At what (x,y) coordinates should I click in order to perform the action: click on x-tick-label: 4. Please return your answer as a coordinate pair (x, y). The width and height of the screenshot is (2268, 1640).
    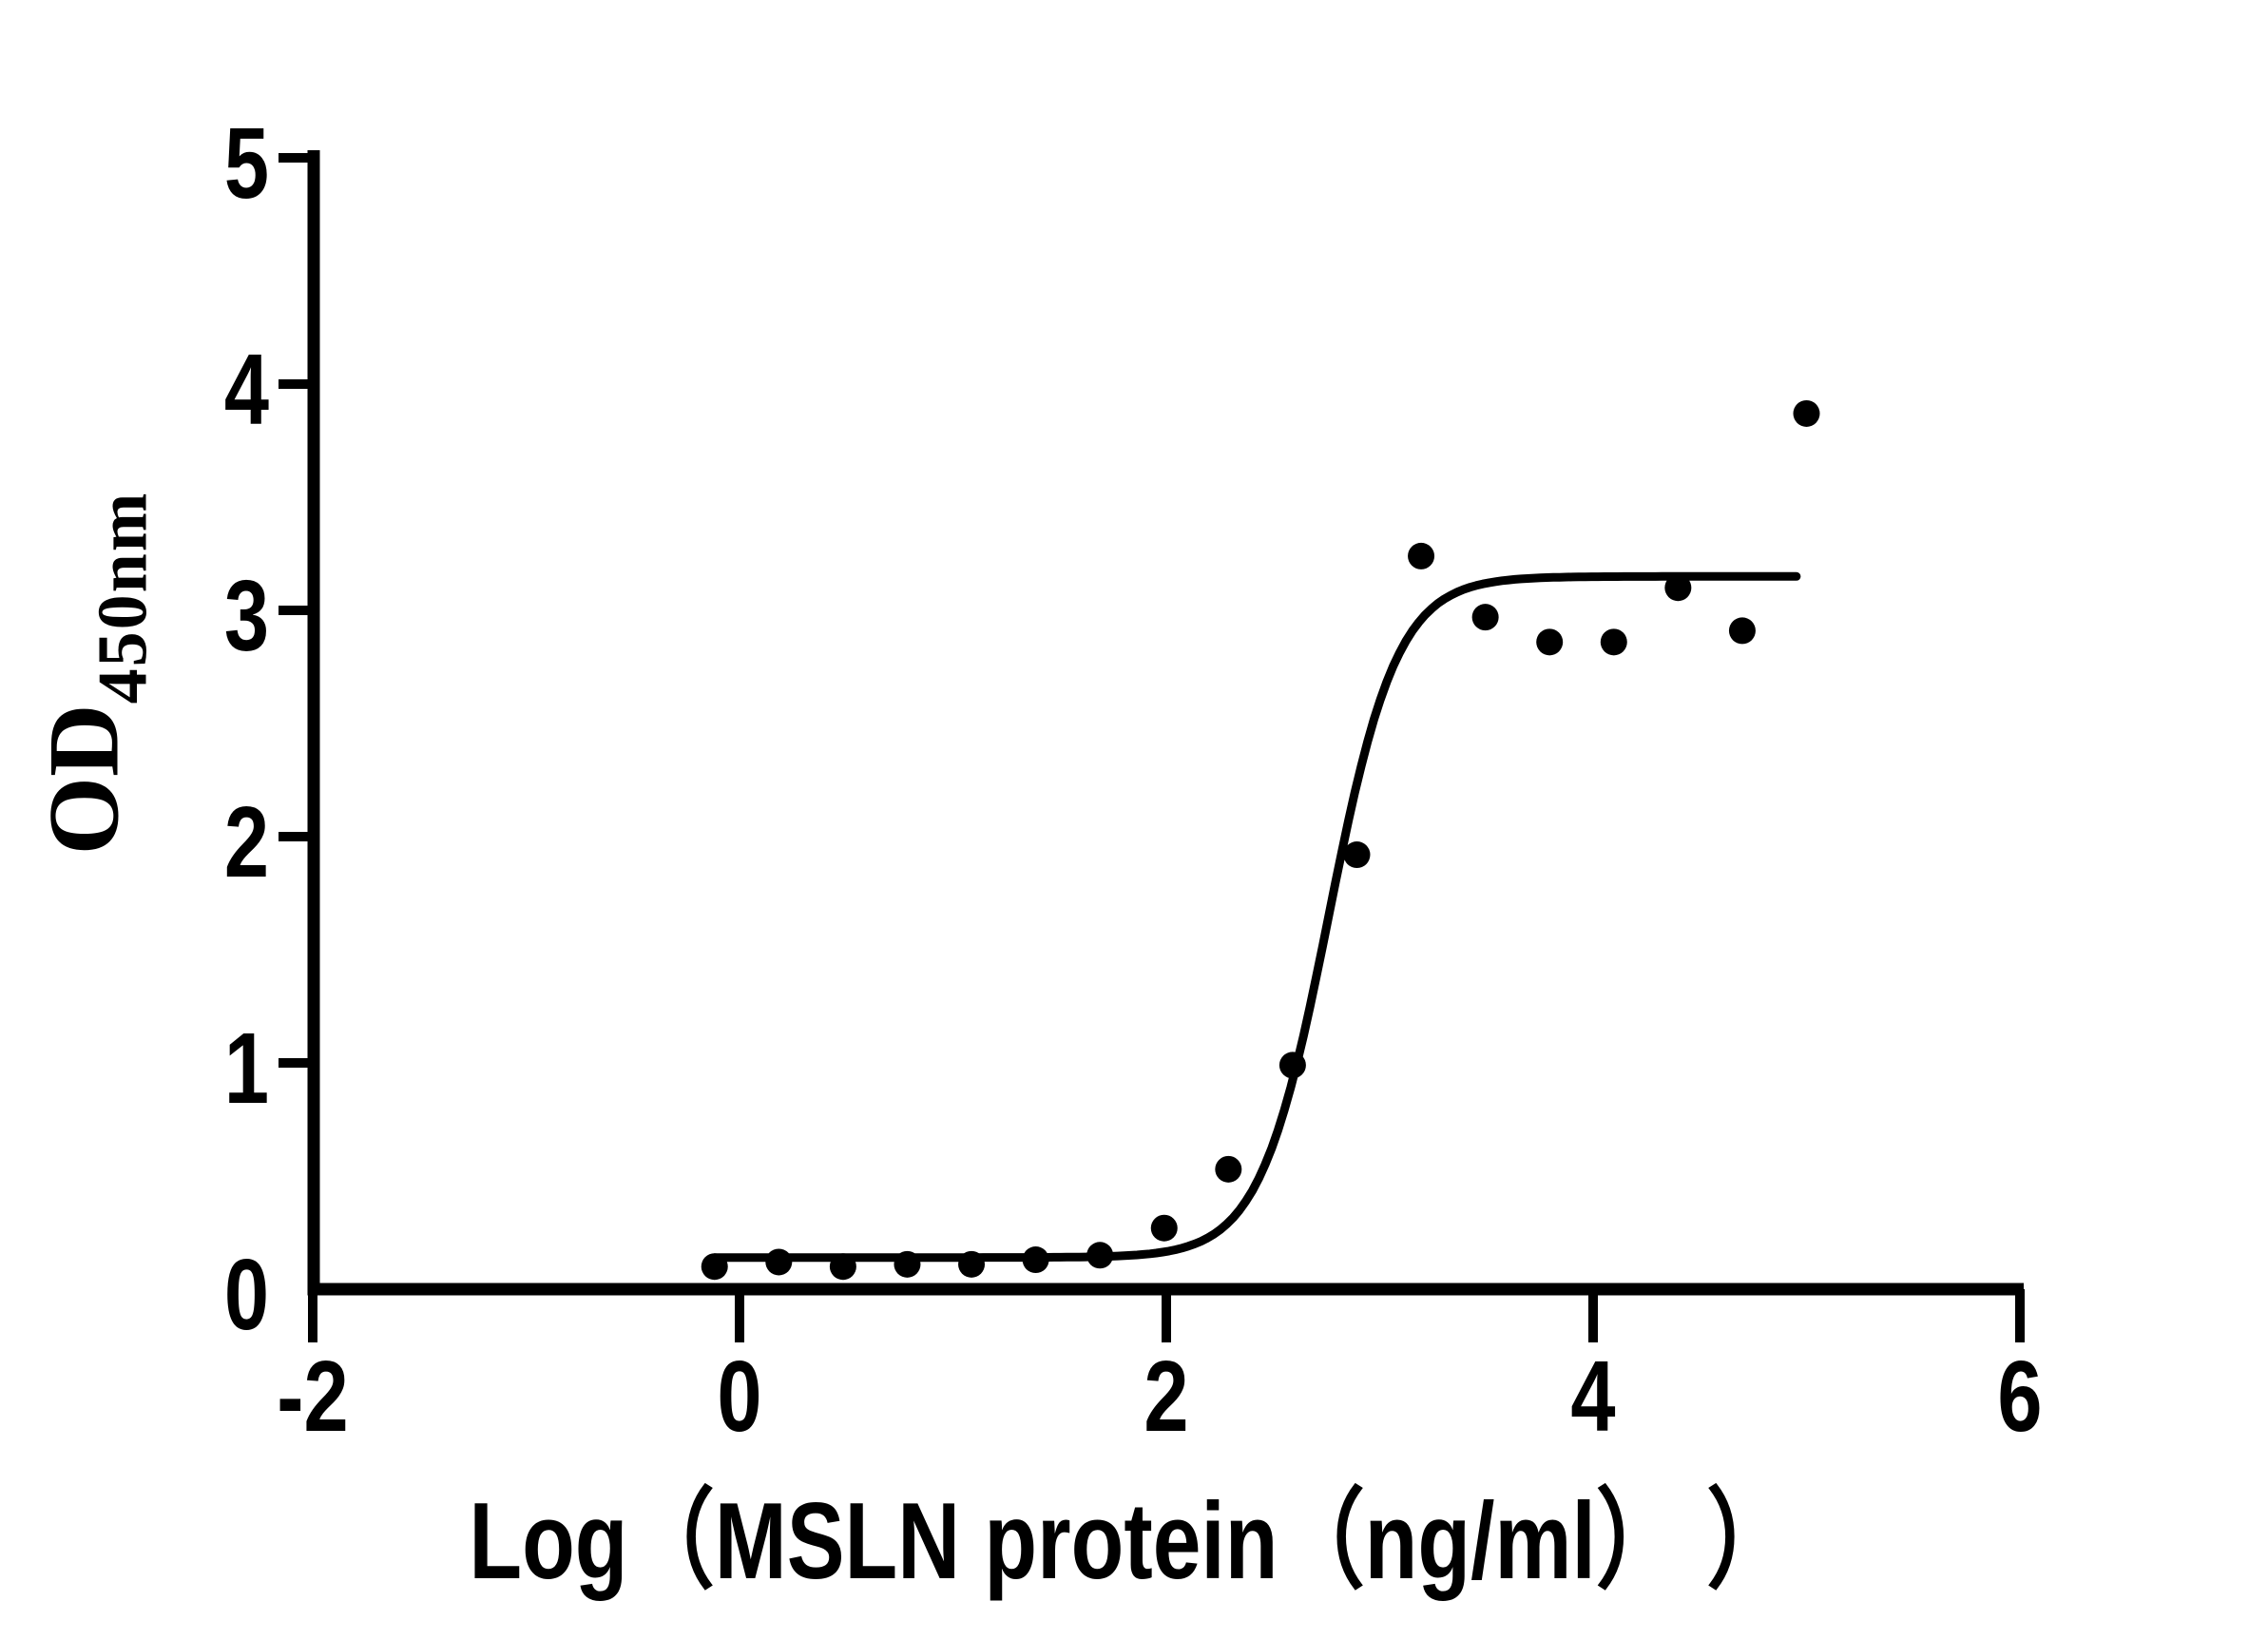
    Looking at the image, I should click on (1592, 1397).